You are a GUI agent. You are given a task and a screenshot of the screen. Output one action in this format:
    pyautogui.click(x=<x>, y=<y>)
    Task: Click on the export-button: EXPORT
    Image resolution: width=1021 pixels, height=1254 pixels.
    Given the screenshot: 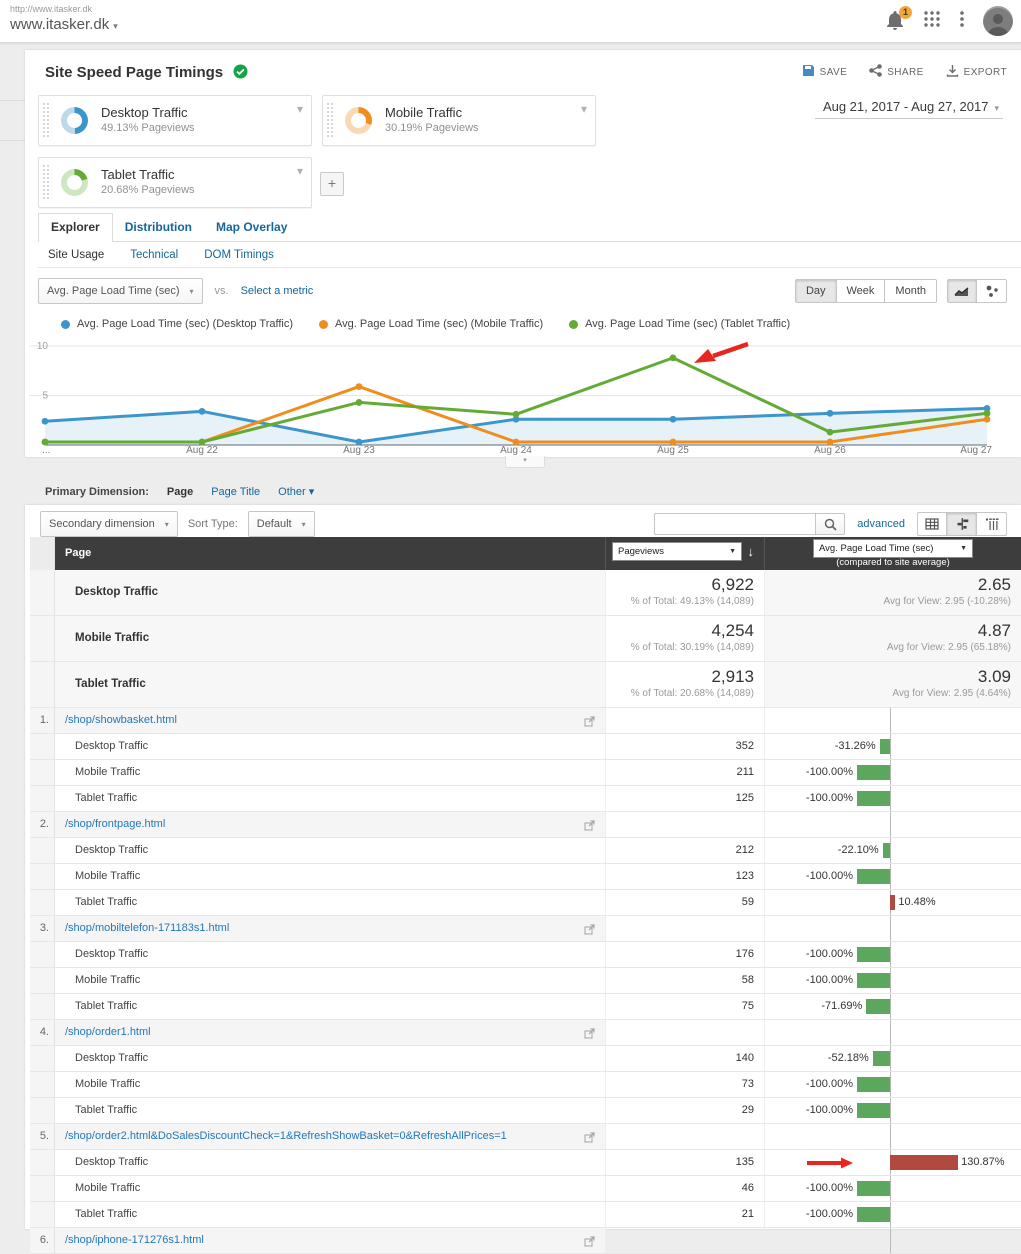 What is the action you would take?
    pyautogui.click(x=976, y=72)
    